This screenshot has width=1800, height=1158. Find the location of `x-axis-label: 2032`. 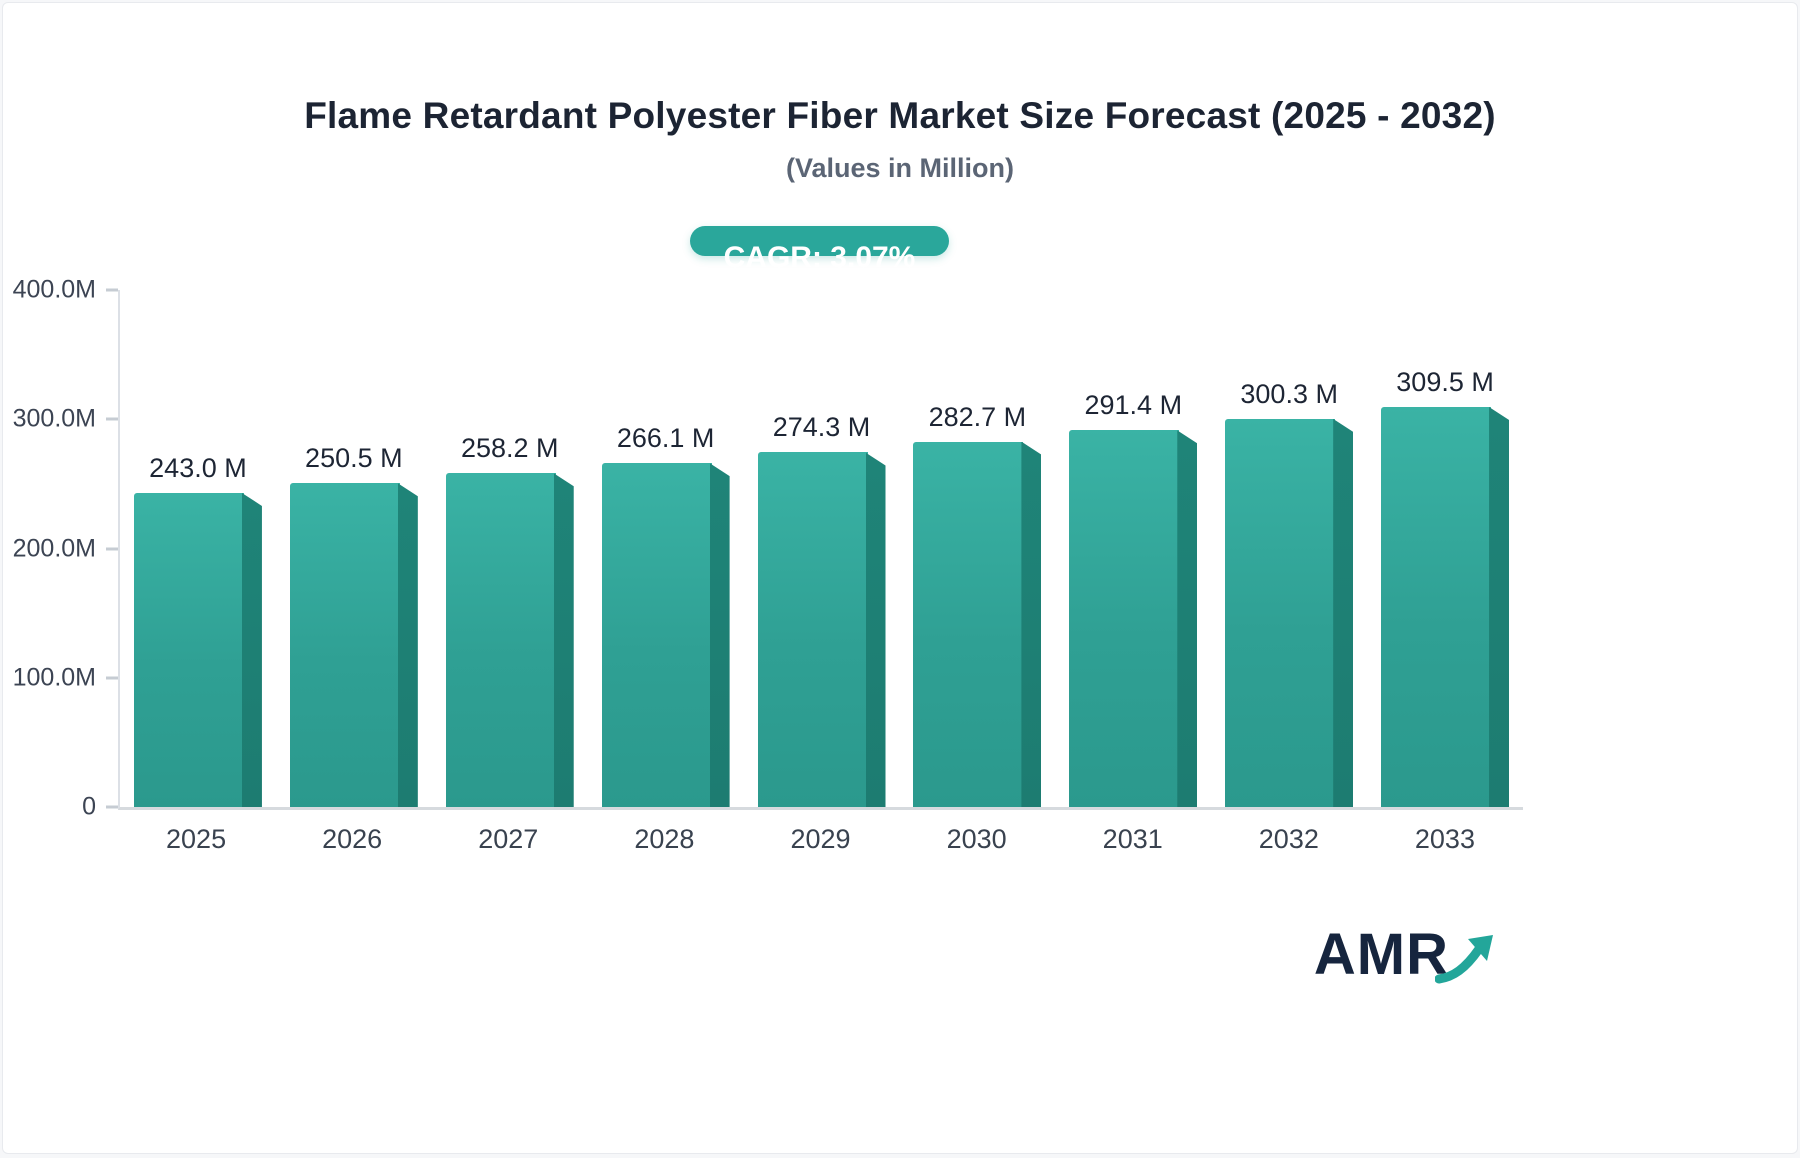

x-axis-label: 2032 is located at coordinates (1288, 839).